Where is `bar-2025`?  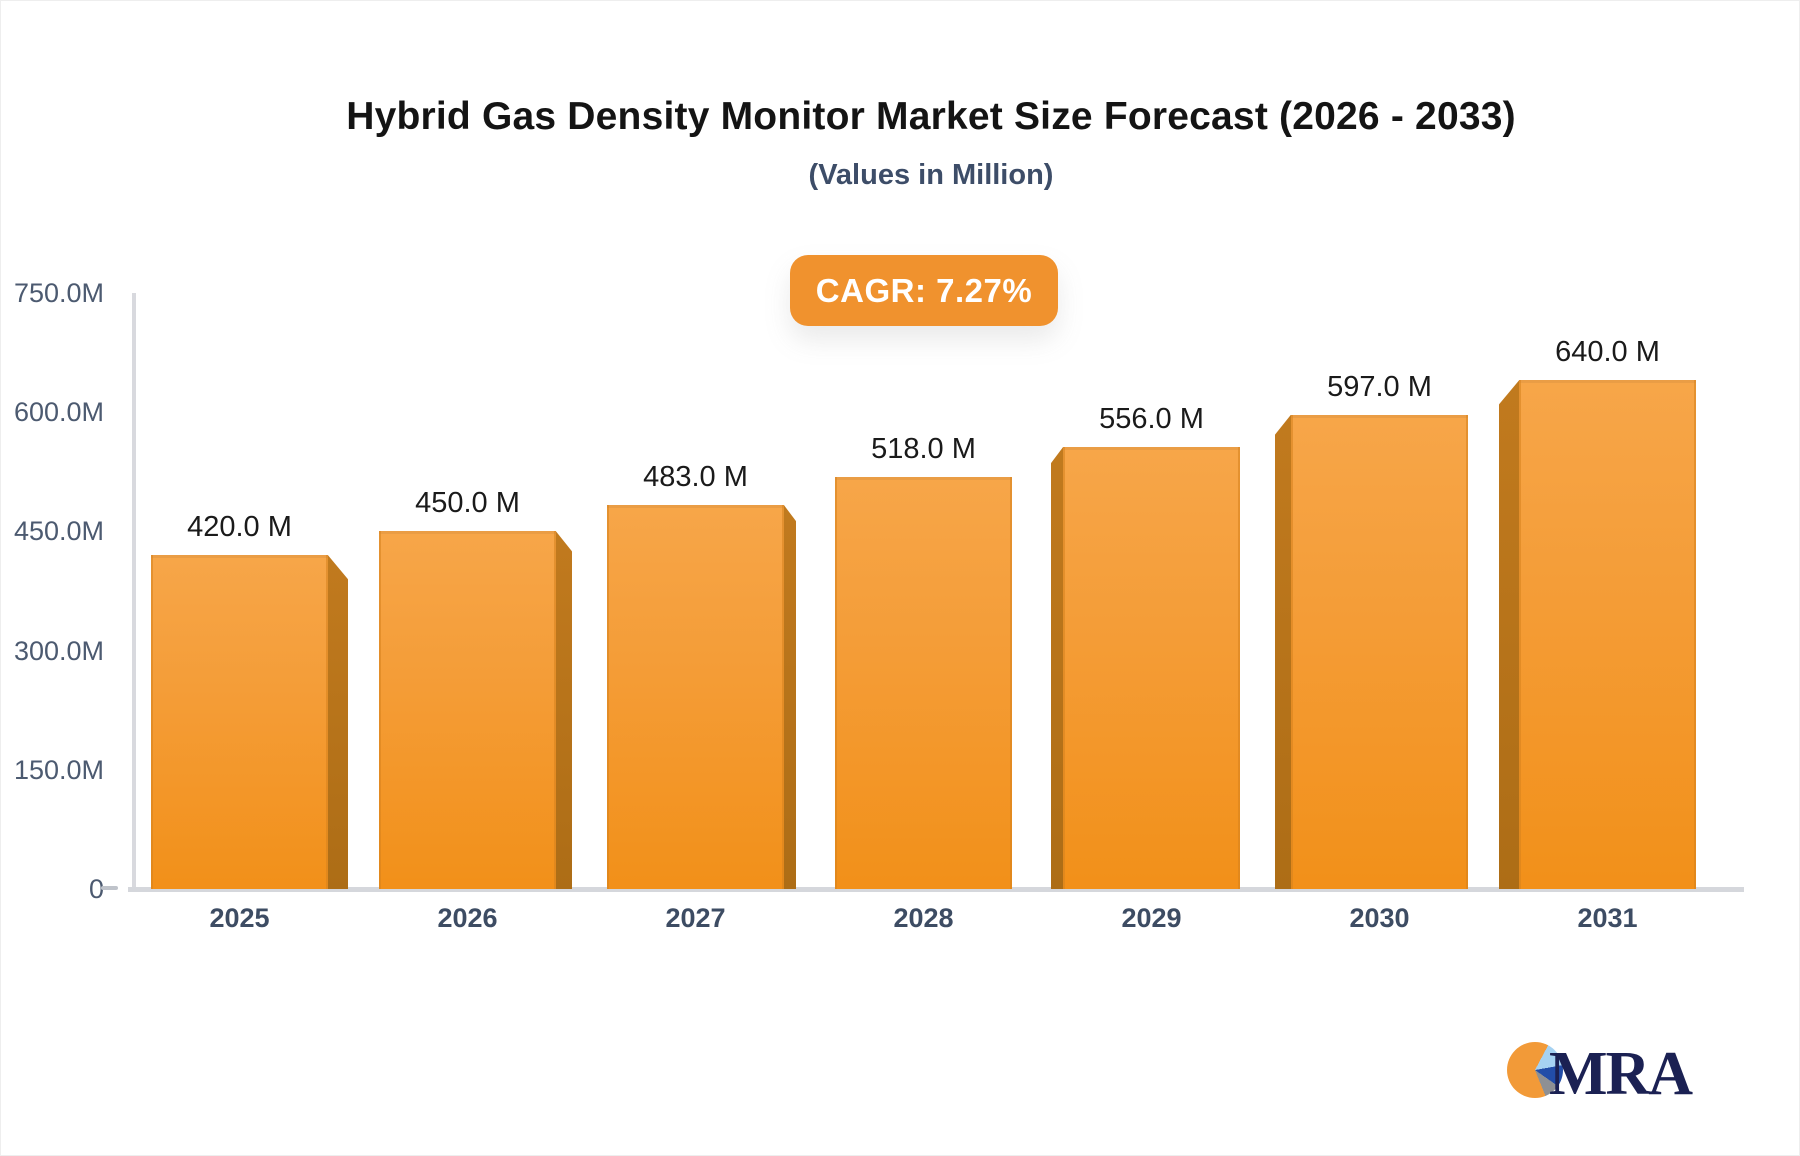 bar-2025 is located at coordinates (239, 722).